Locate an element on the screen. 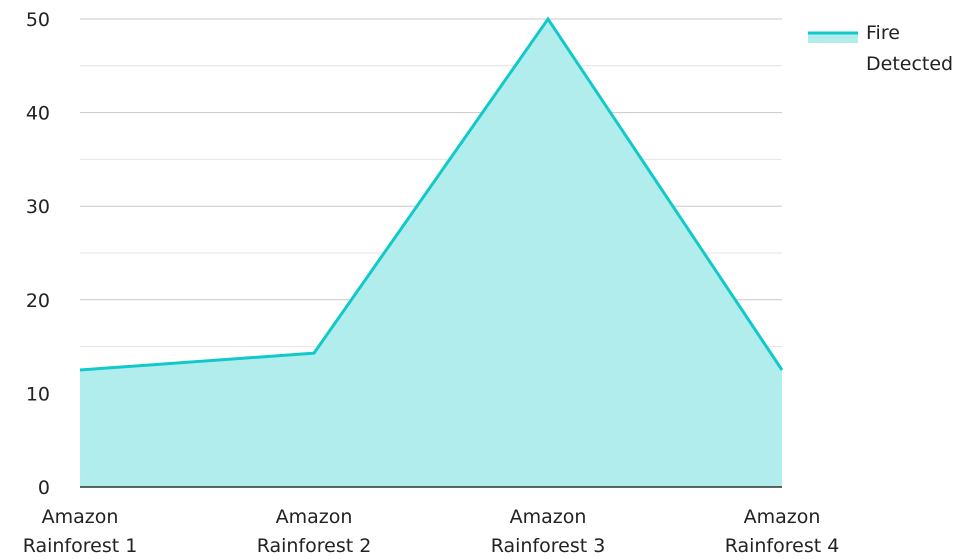 Image resolution: width=972 pixels, height=559 pixels. y-tick-label: 30 is located at coordinates (38, 207).